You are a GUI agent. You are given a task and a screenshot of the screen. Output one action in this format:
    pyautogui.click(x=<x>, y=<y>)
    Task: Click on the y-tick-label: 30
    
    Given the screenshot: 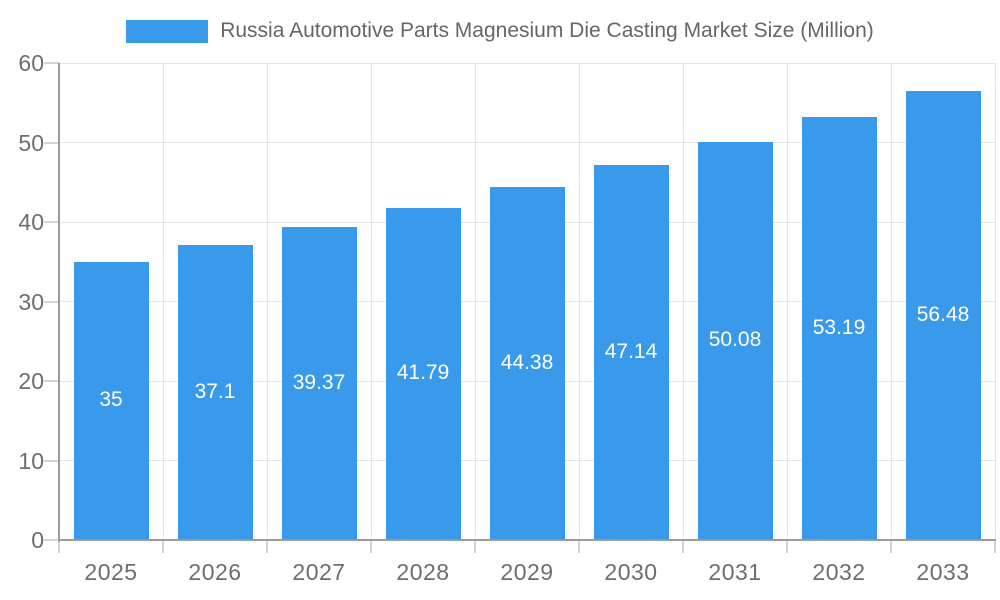 What is the action you would take?
    pyautogui.click(x=31, y=301)
    